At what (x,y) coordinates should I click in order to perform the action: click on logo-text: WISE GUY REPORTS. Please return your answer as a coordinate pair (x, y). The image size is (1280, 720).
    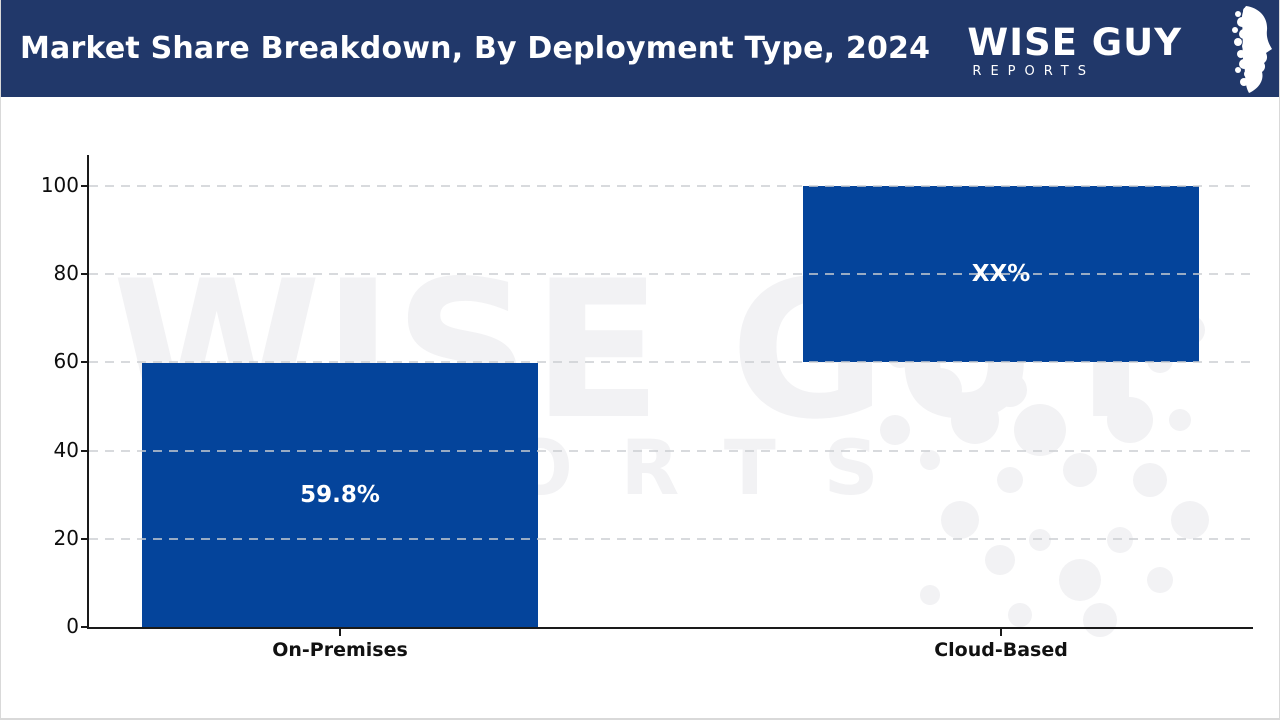
    Looking at the image, I should click on (1074, 51).